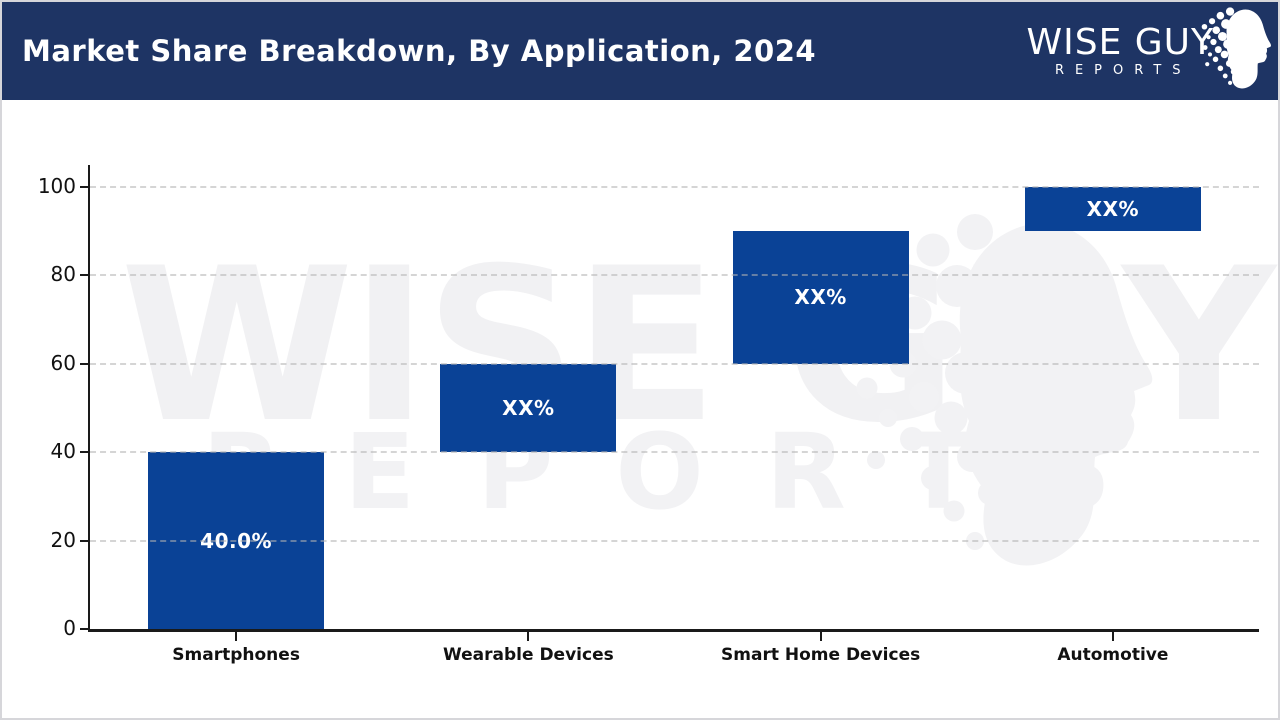 This screenshot has height=720, width=1280. I want to click on logo-subtext: REPORTS, so click(1123, 70).